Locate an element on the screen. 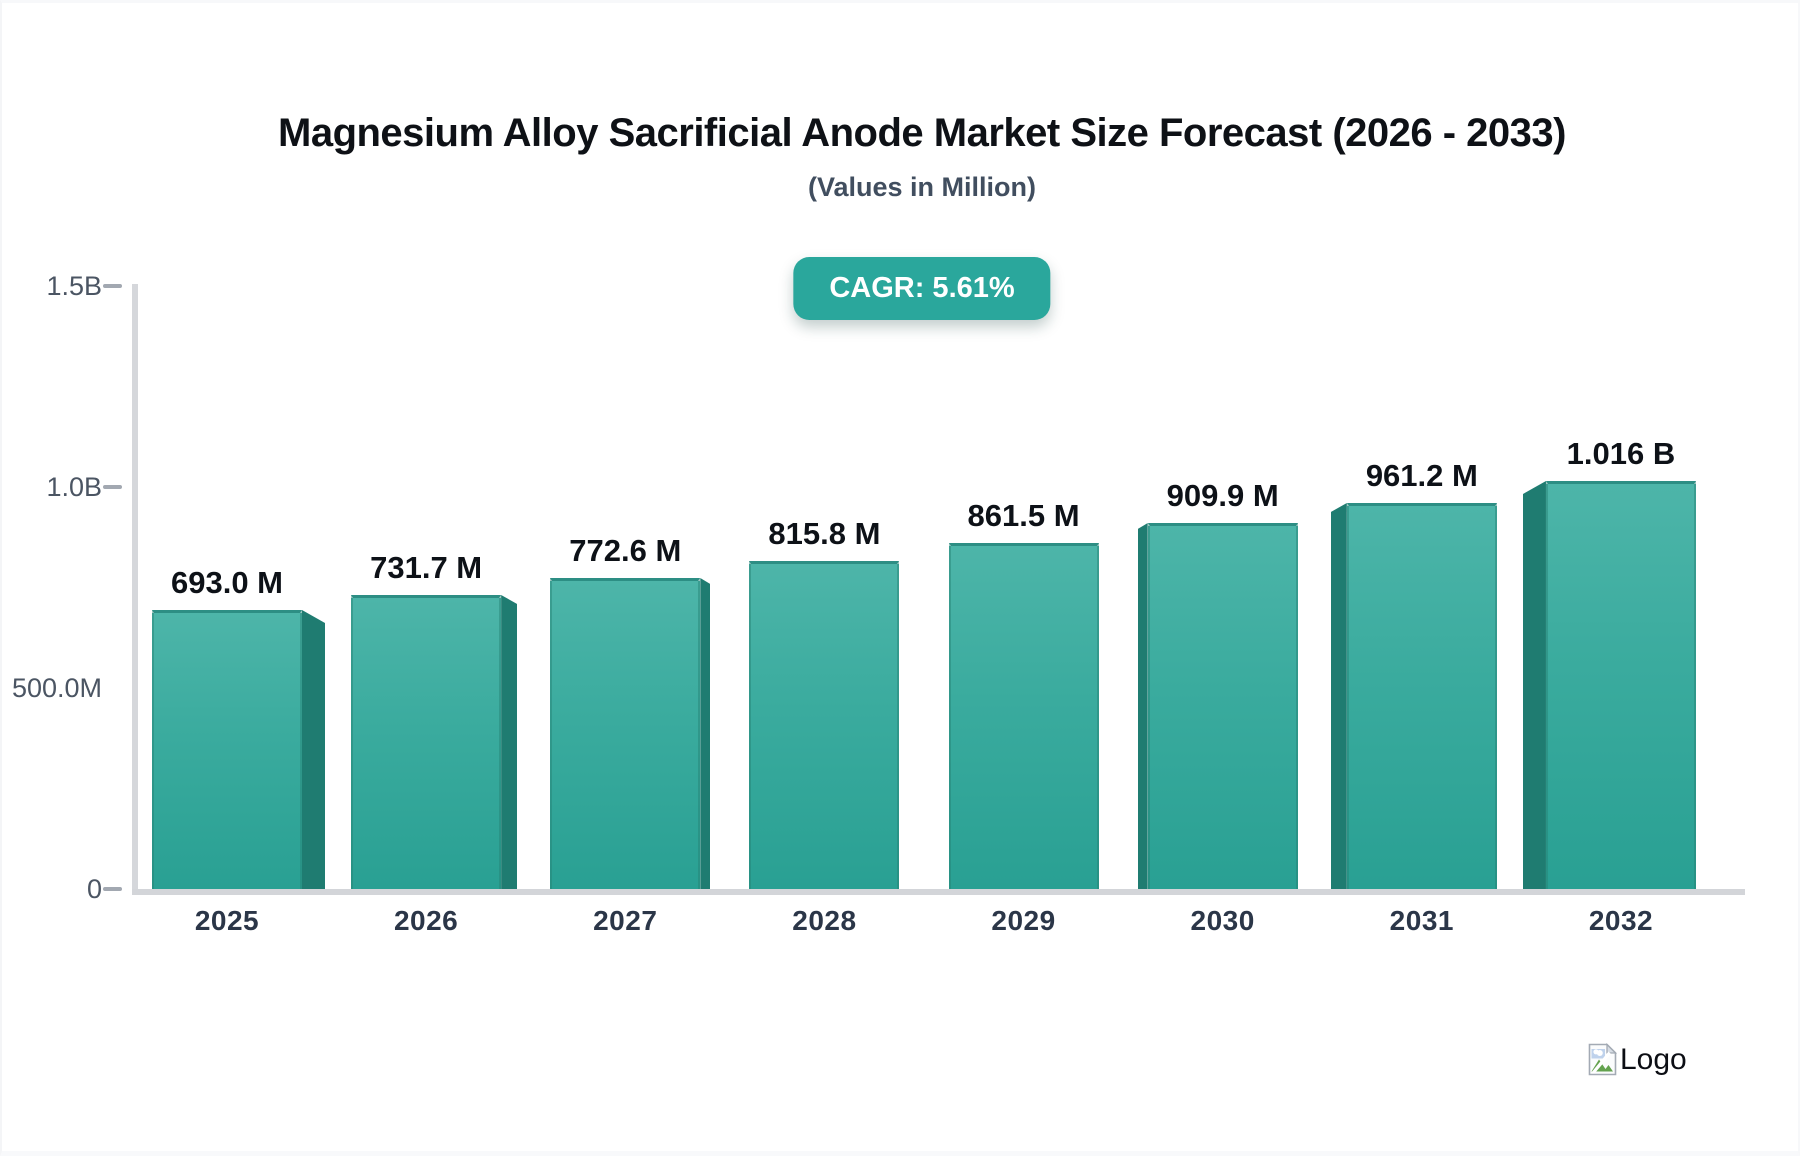 Image resolution: width=1800 pixels, height=1156 pixels. bar-2030 is located at coordinates (1222, 706).